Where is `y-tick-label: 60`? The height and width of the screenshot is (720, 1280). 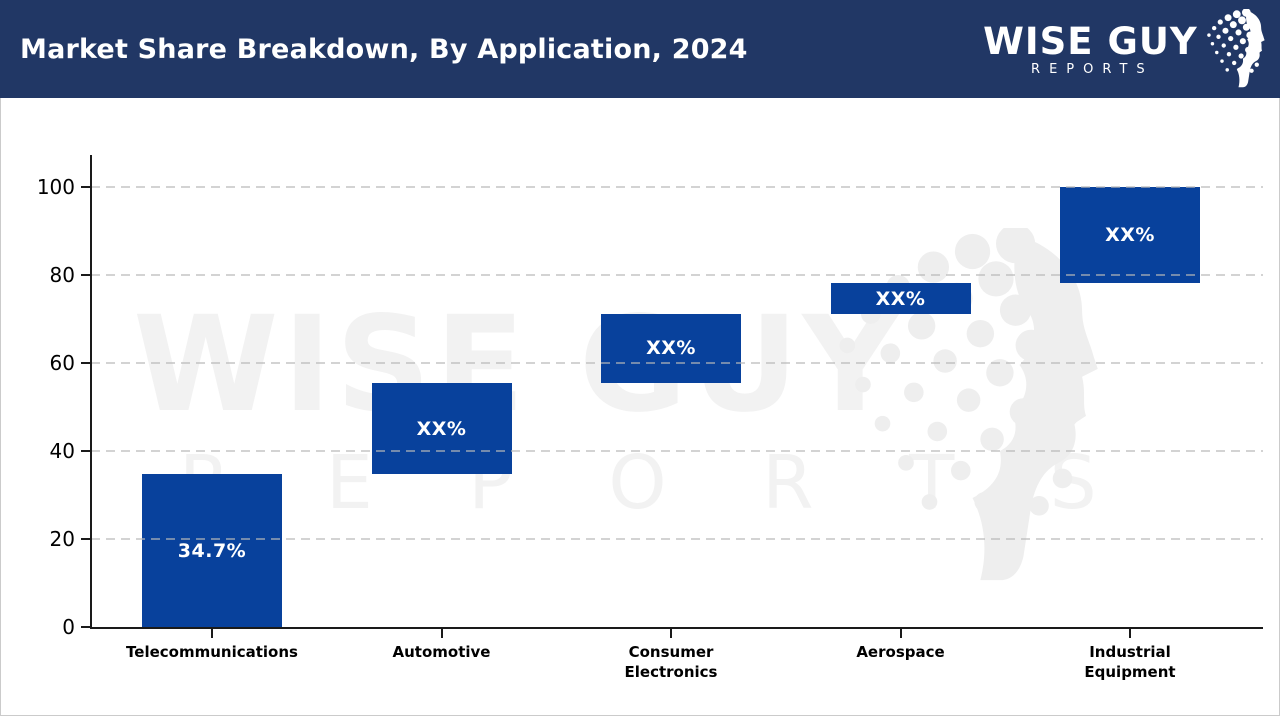 y-tick-label: 60 is located at coordinates (62, 363).